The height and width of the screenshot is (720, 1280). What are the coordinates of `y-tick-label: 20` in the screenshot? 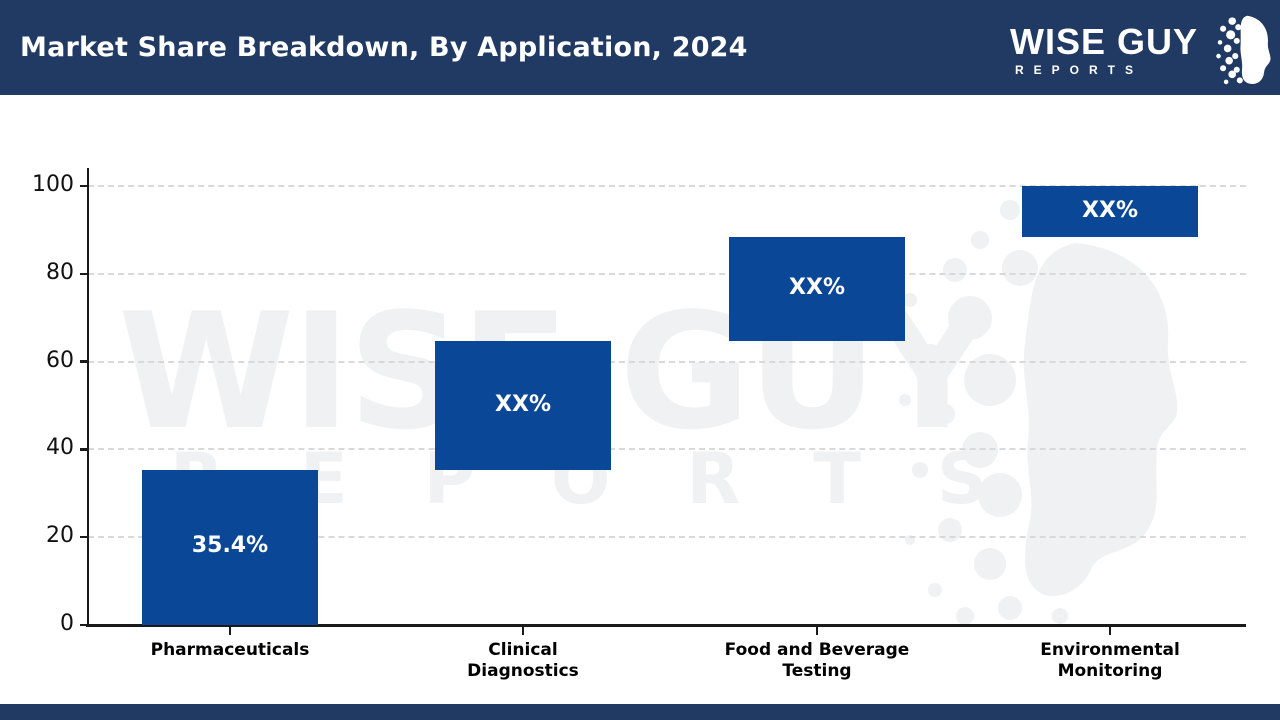 It's located at (60, 536).